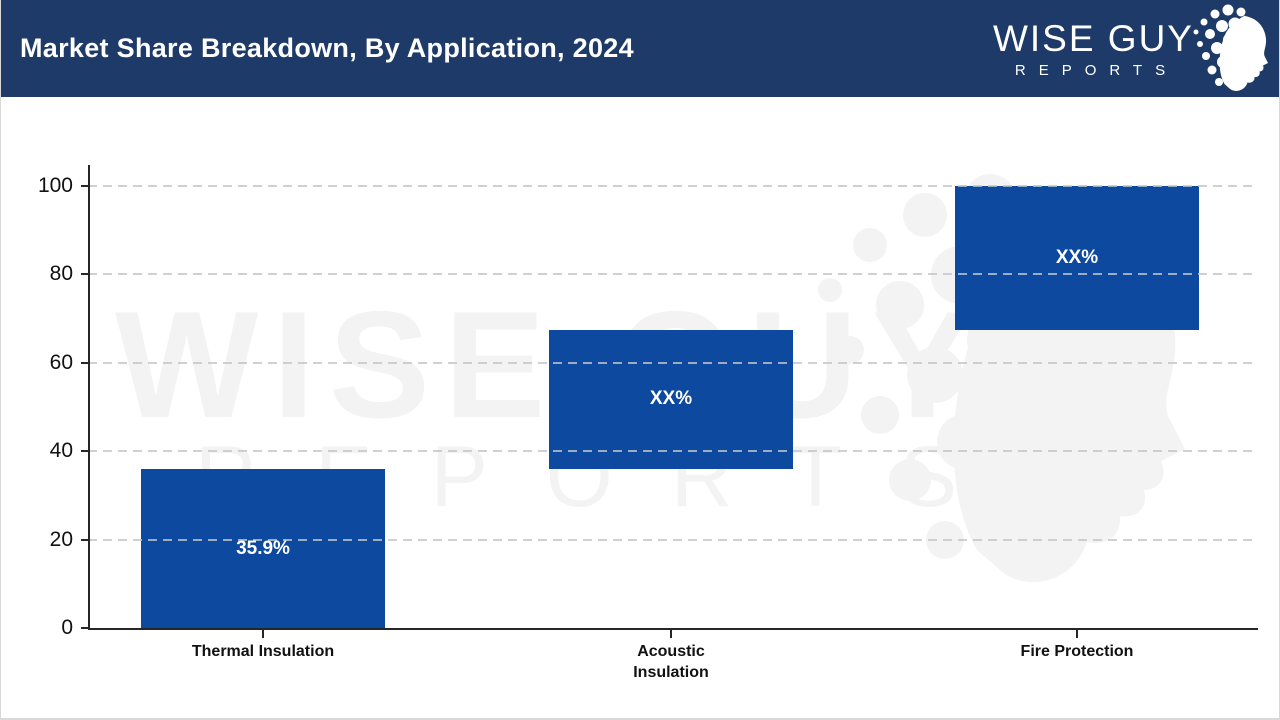 This screenshot has height=720, width=1280. Describe the element at coordinates (89, 397) in the screenshot. I see `y-axis` at that location.